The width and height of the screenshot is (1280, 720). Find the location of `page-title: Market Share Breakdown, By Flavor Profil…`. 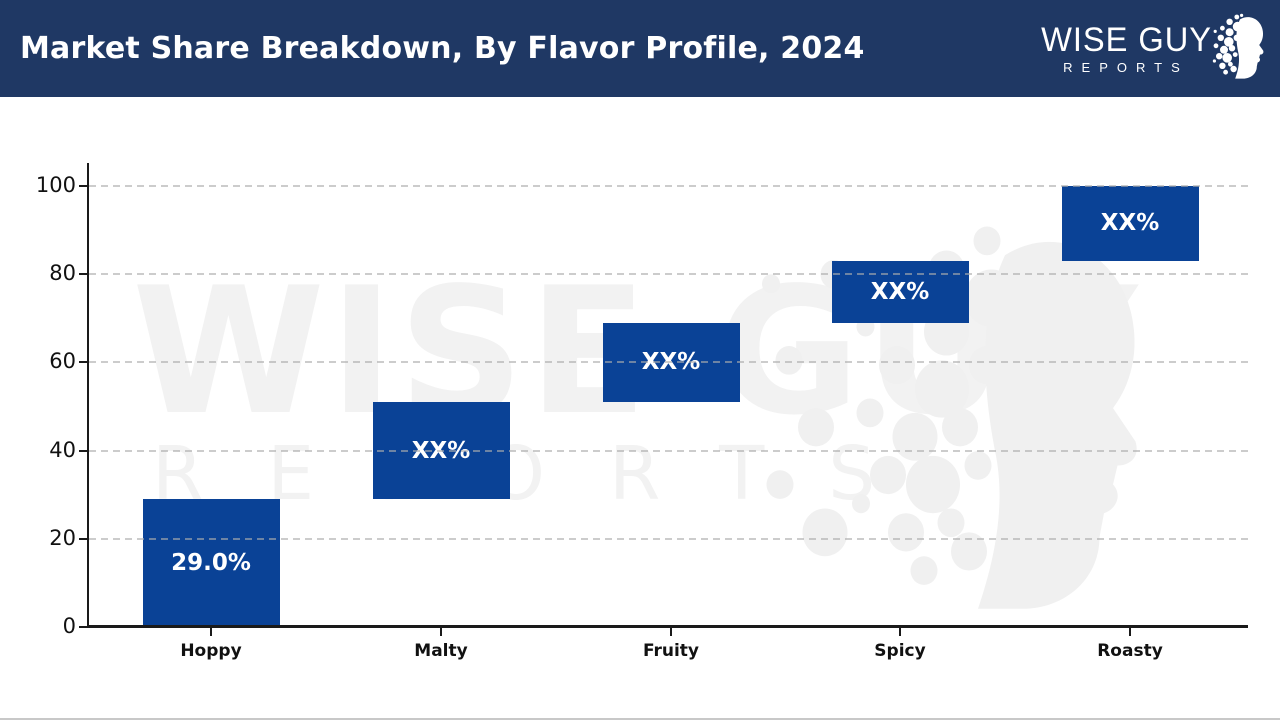

page-title: Market Share Breakdown, By Flavor Profil… is located at coordinates (442, 48).